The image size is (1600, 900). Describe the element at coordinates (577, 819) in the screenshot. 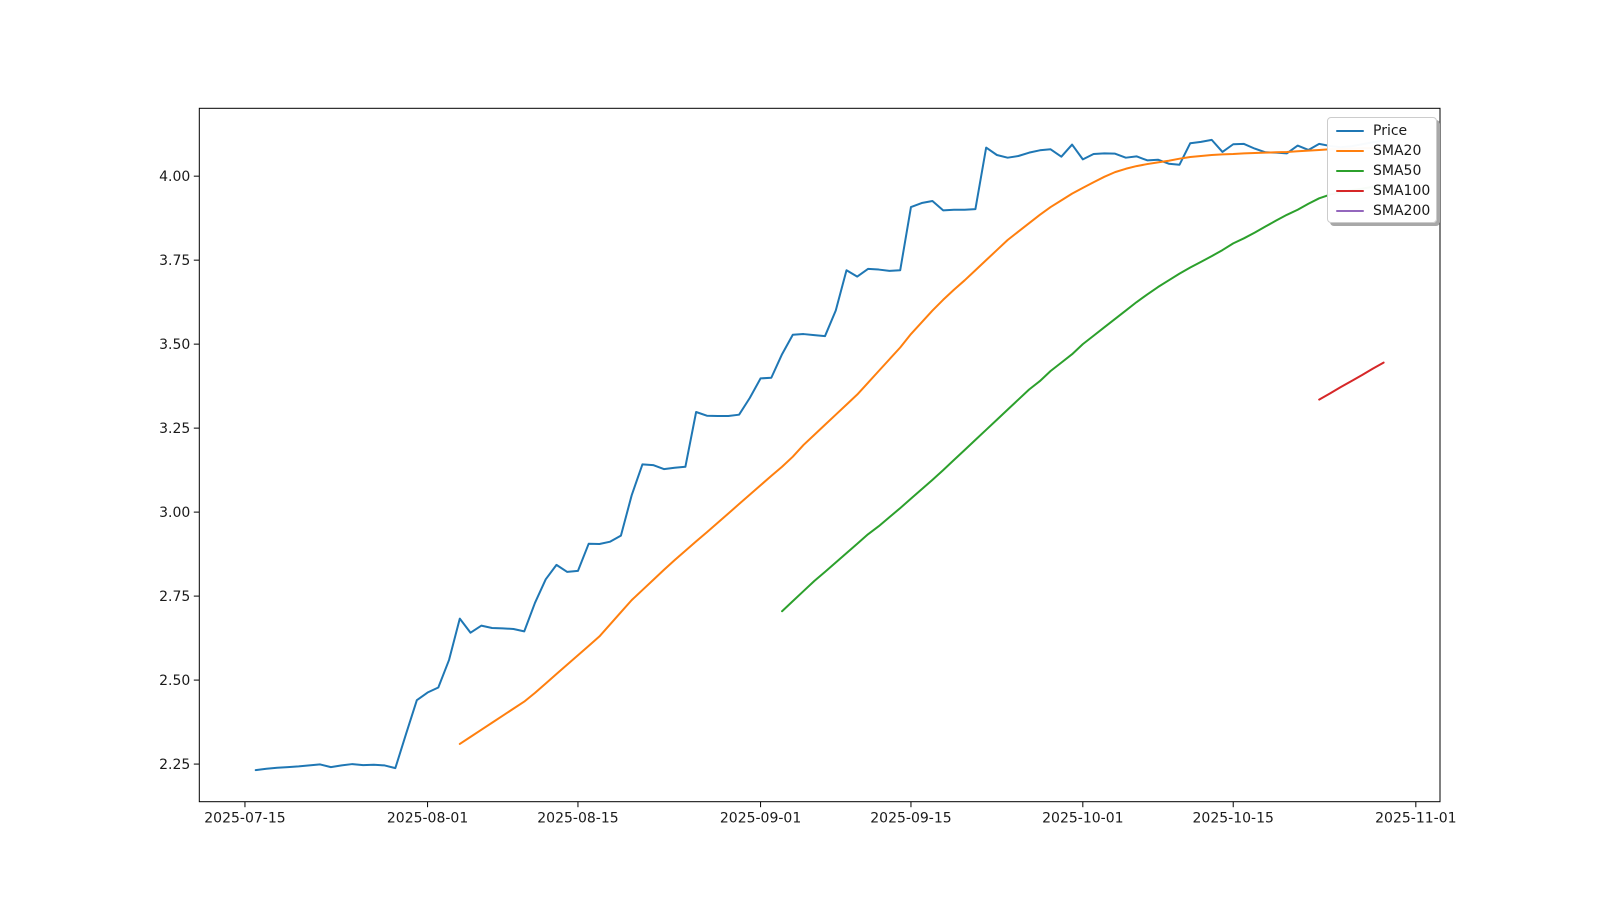

I see `x-tick-label: 2025-08-15` at that location.